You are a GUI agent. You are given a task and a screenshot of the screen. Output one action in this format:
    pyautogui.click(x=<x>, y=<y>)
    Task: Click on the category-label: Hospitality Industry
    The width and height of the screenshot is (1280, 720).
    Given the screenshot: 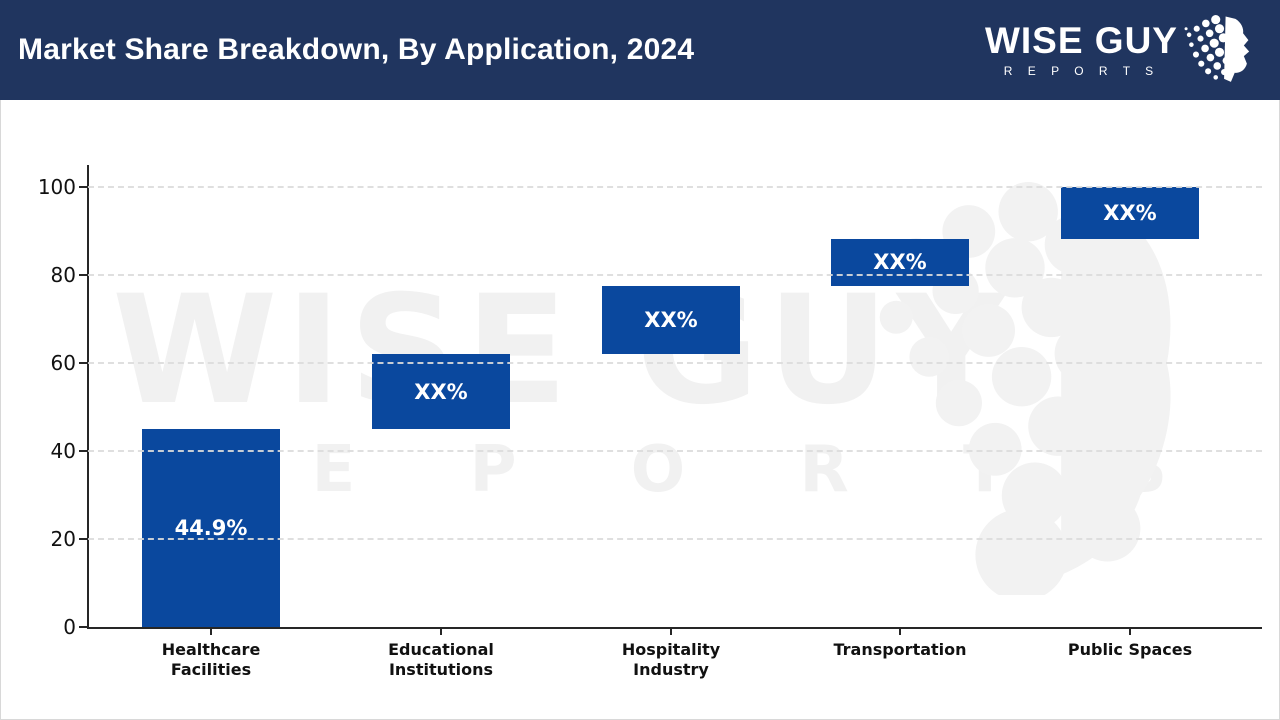 What is the action you would take?
    pyautogui.click(x=671, y=660)
    